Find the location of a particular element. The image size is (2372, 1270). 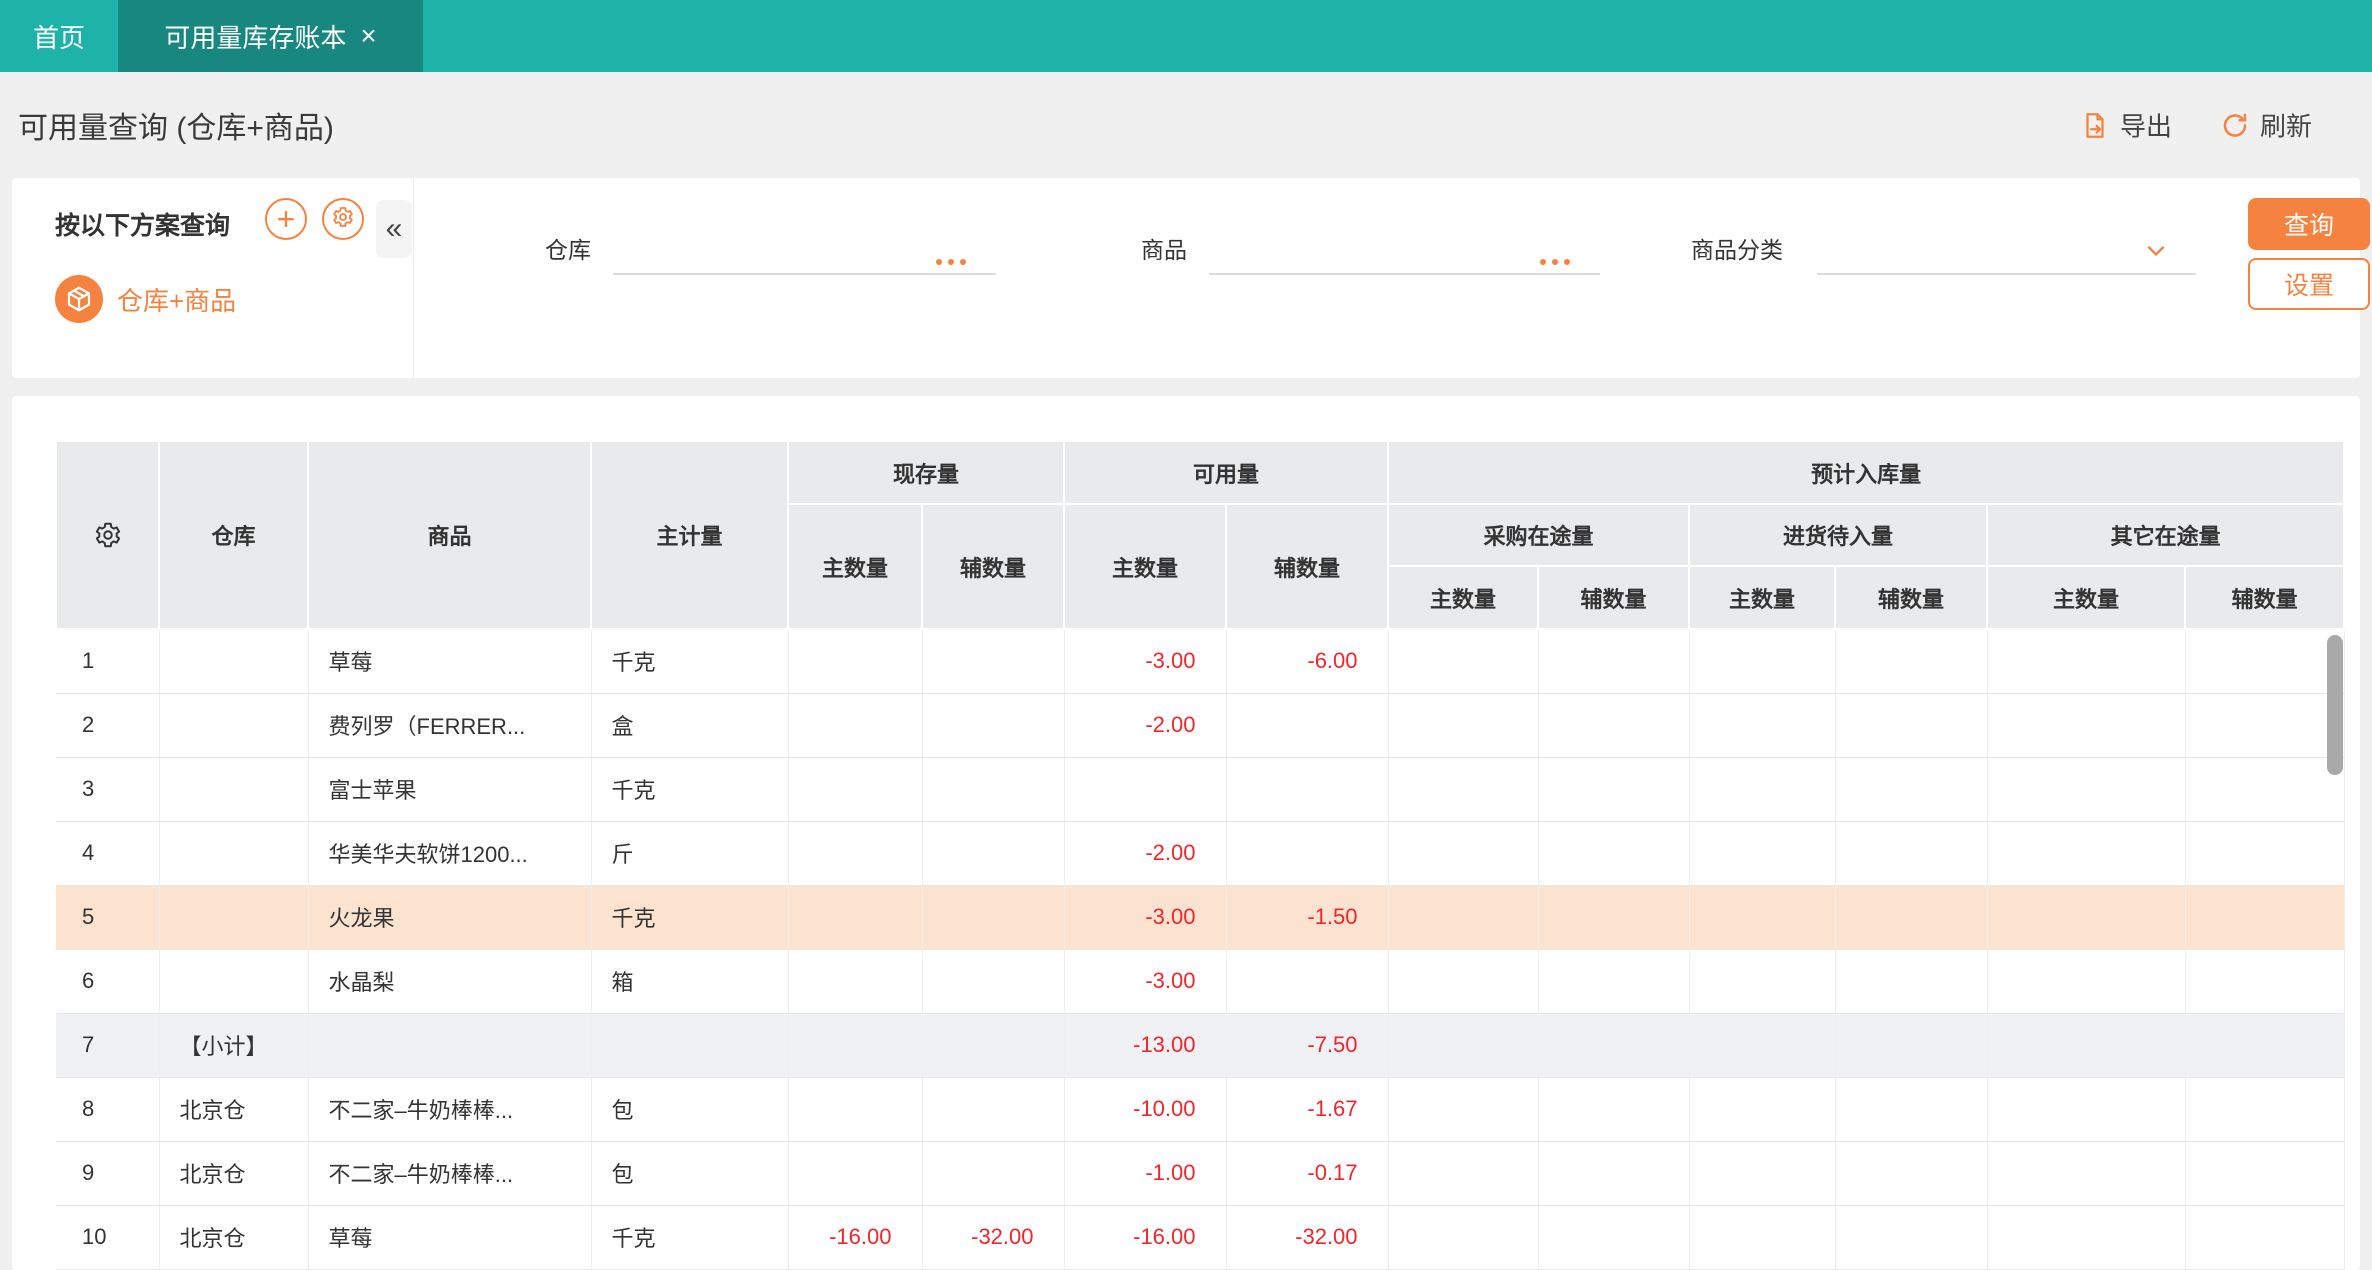

cell-avail_aux: -0.17 is located at coordinates (1307, 1173).